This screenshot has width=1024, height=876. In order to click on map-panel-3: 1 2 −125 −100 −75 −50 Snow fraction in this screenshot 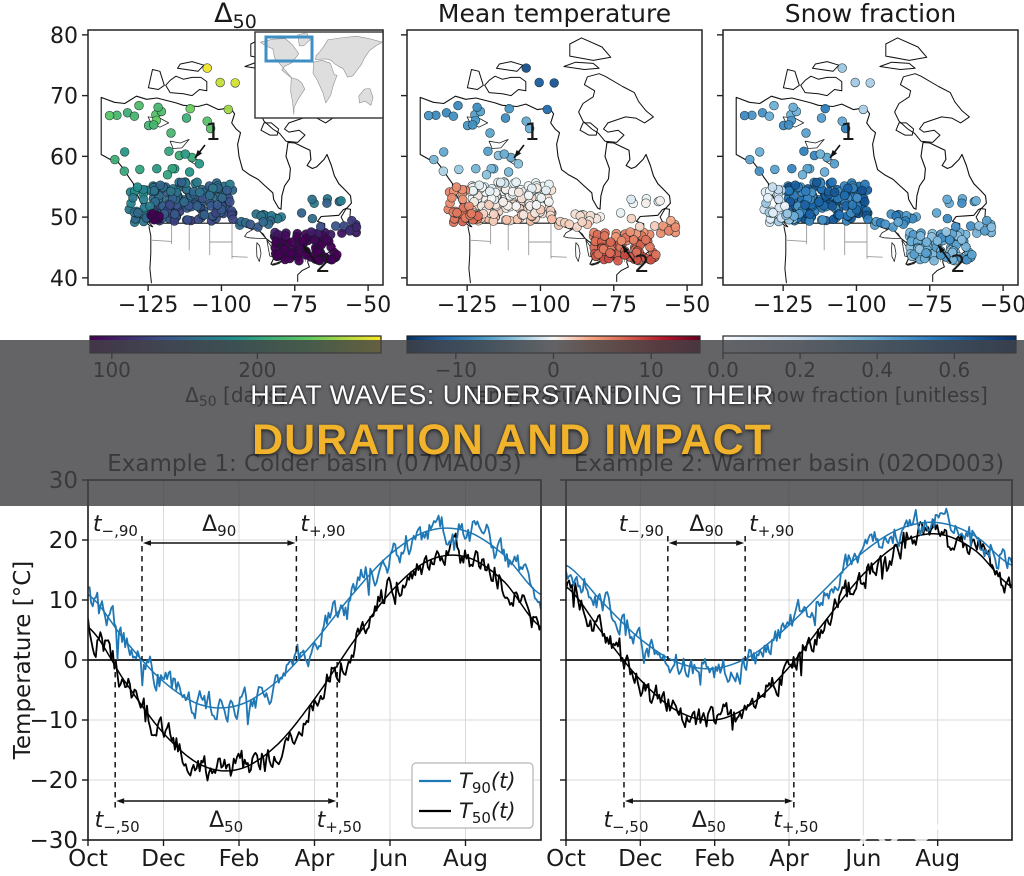, I will do `click(870, 159)`.